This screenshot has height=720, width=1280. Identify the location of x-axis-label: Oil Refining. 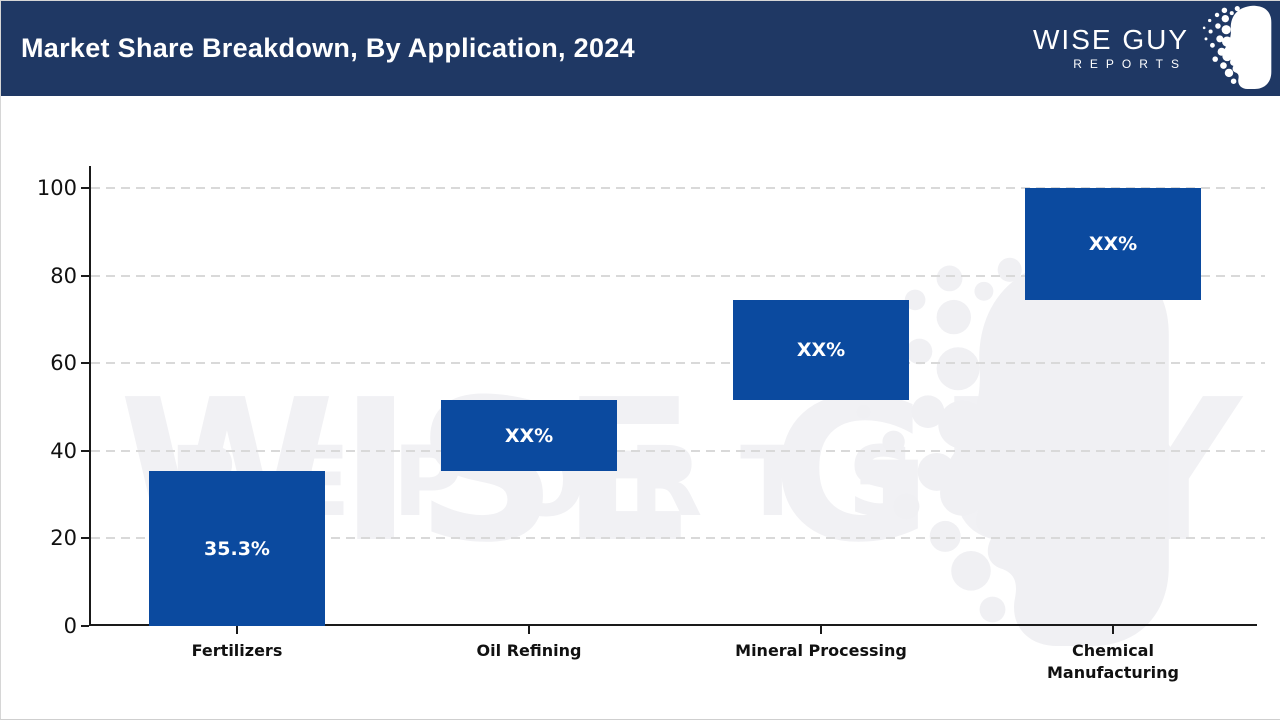
(529, 650).